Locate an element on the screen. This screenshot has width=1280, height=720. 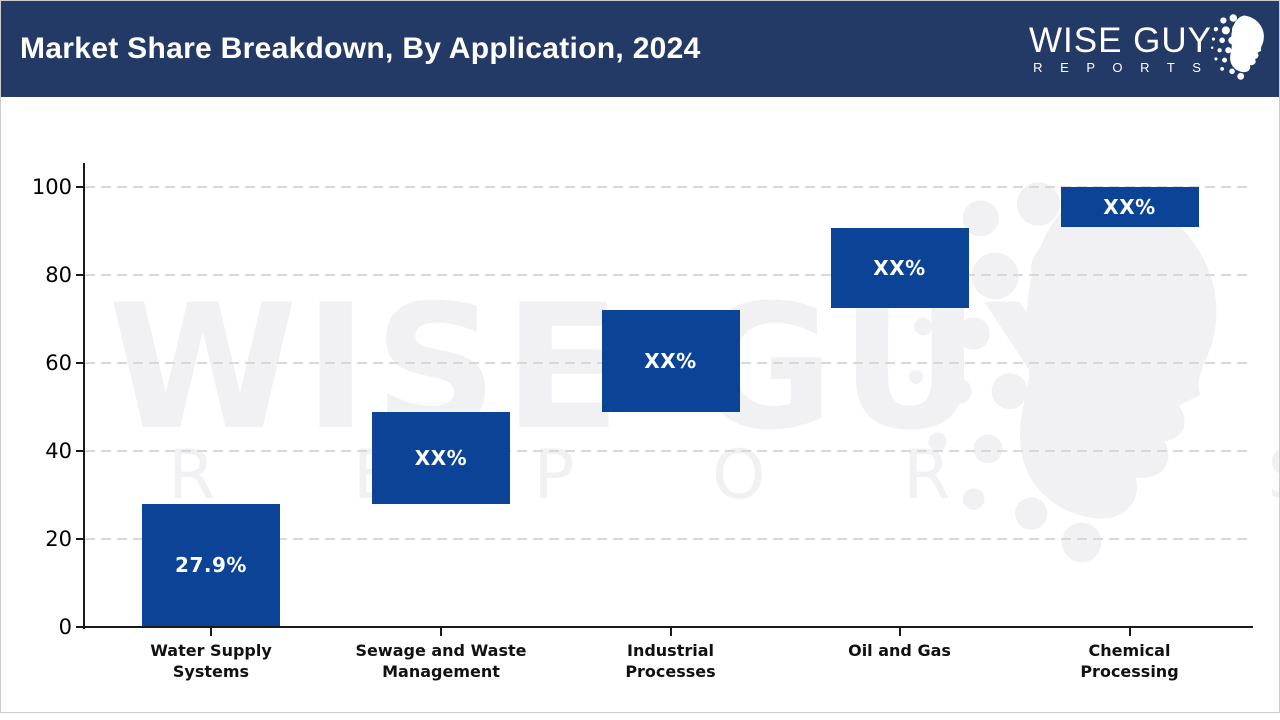
y-tick-label: 0 is located at coordinates (65, 626).